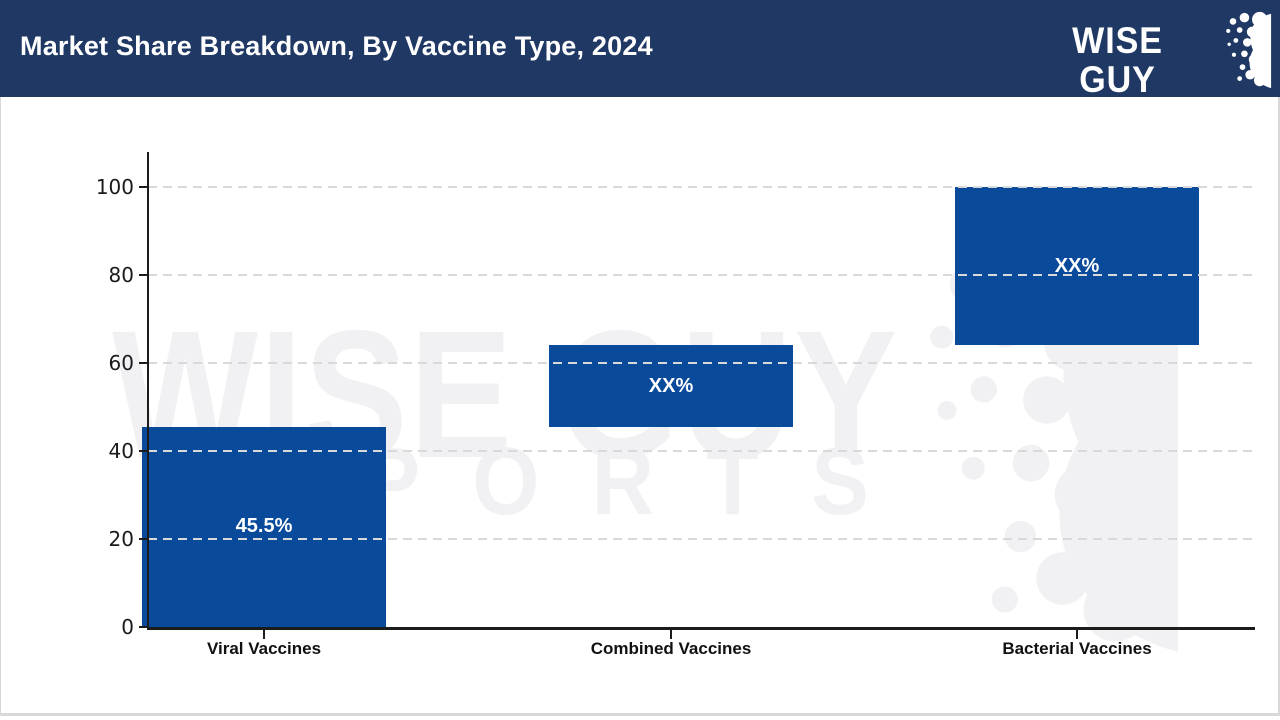  What do you see at coordinates (121, 275) in the screenshot?
I see `y-tick-label: 80` at bounding box center [121, 275].